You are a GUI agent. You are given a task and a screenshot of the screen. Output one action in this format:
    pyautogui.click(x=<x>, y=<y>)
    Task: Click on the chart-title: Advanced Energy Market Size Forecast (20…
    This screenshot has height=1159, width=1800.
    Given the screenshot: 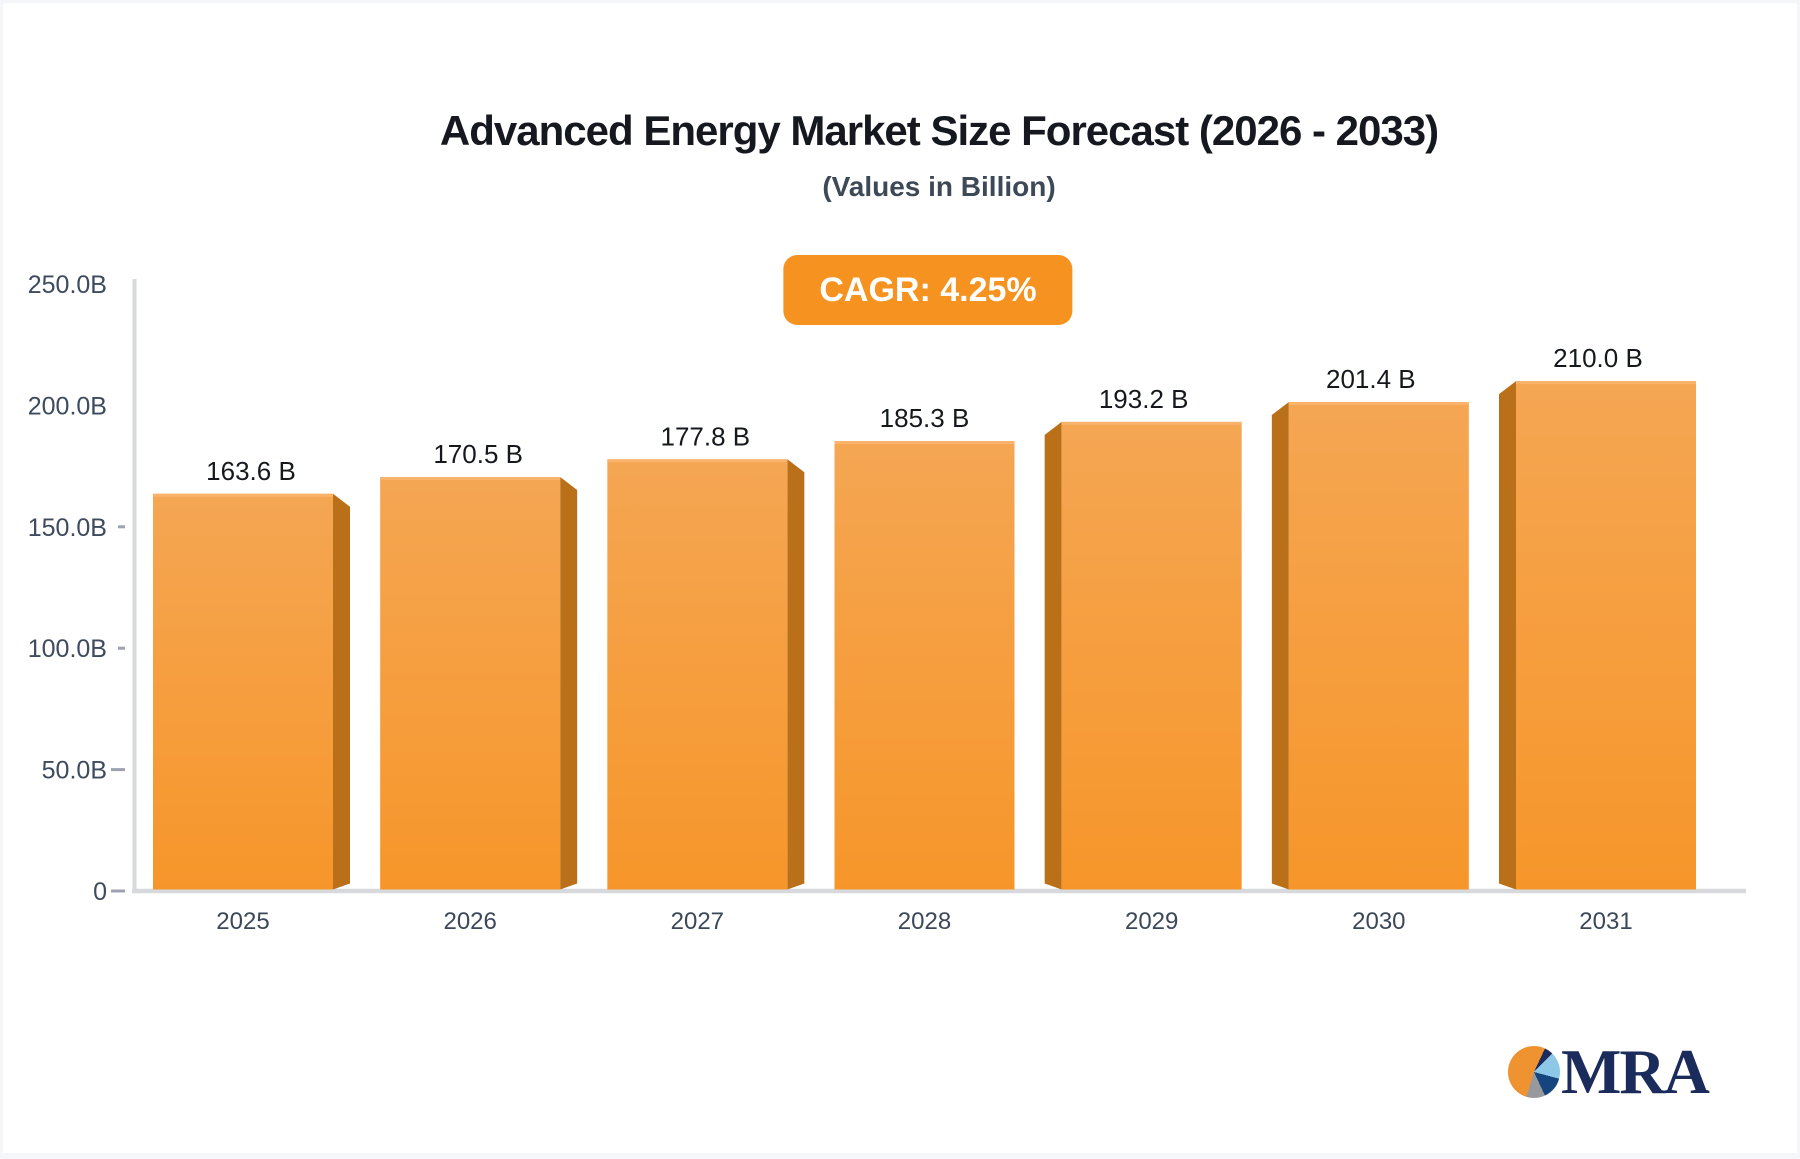 What is the action you would take?
    pyautogui.click(x=939, y=130)
    